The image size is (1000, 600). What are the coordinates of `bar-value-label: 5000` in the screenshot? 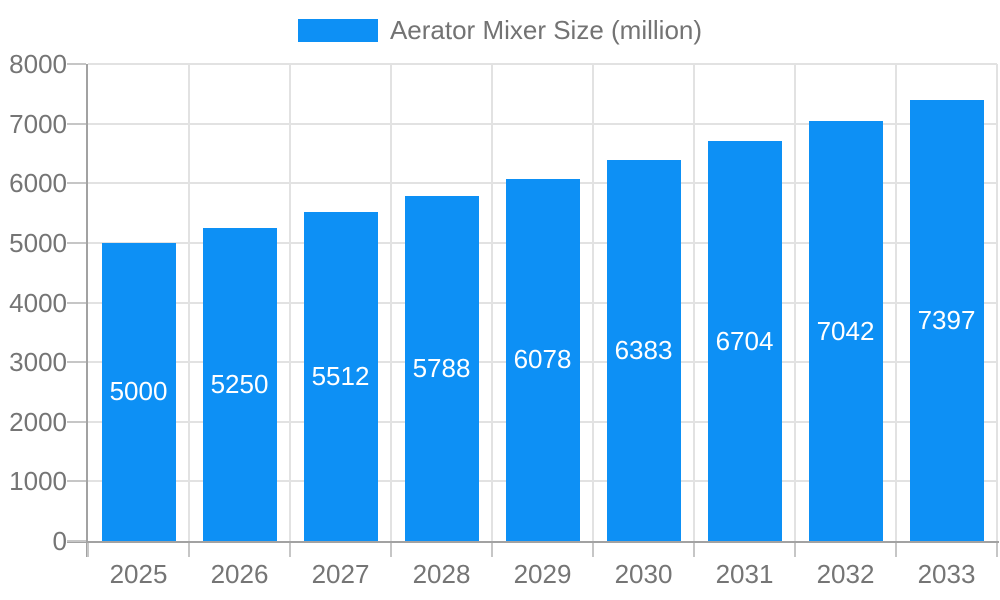 It's located at (138, 391).